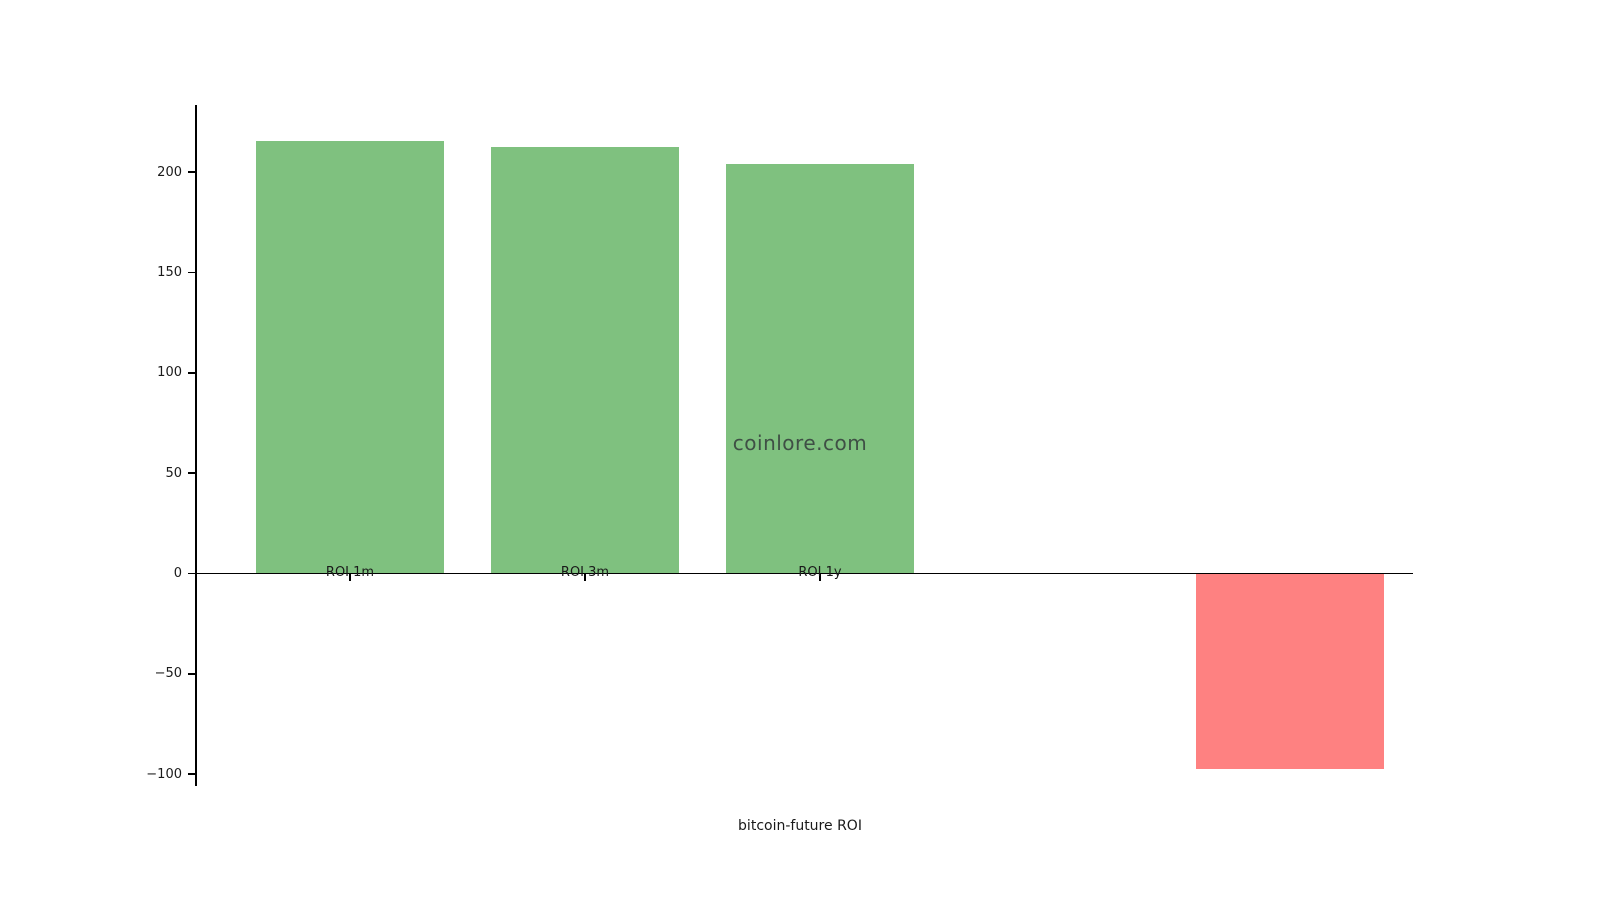 This screenshot has width=1600, height=900. I want to click on y-axis-spine, so click(196, 445).